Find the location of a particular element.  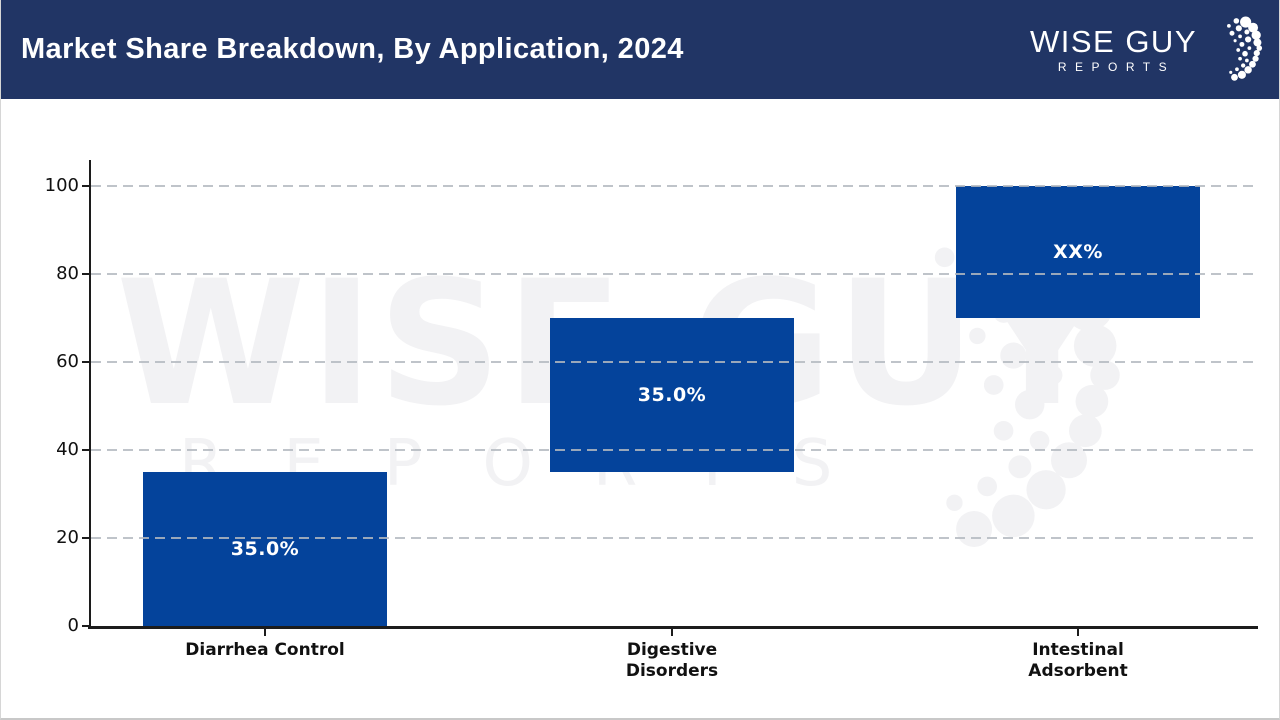

y-tick-label-40: 40 is located at coordinates (67, 449).